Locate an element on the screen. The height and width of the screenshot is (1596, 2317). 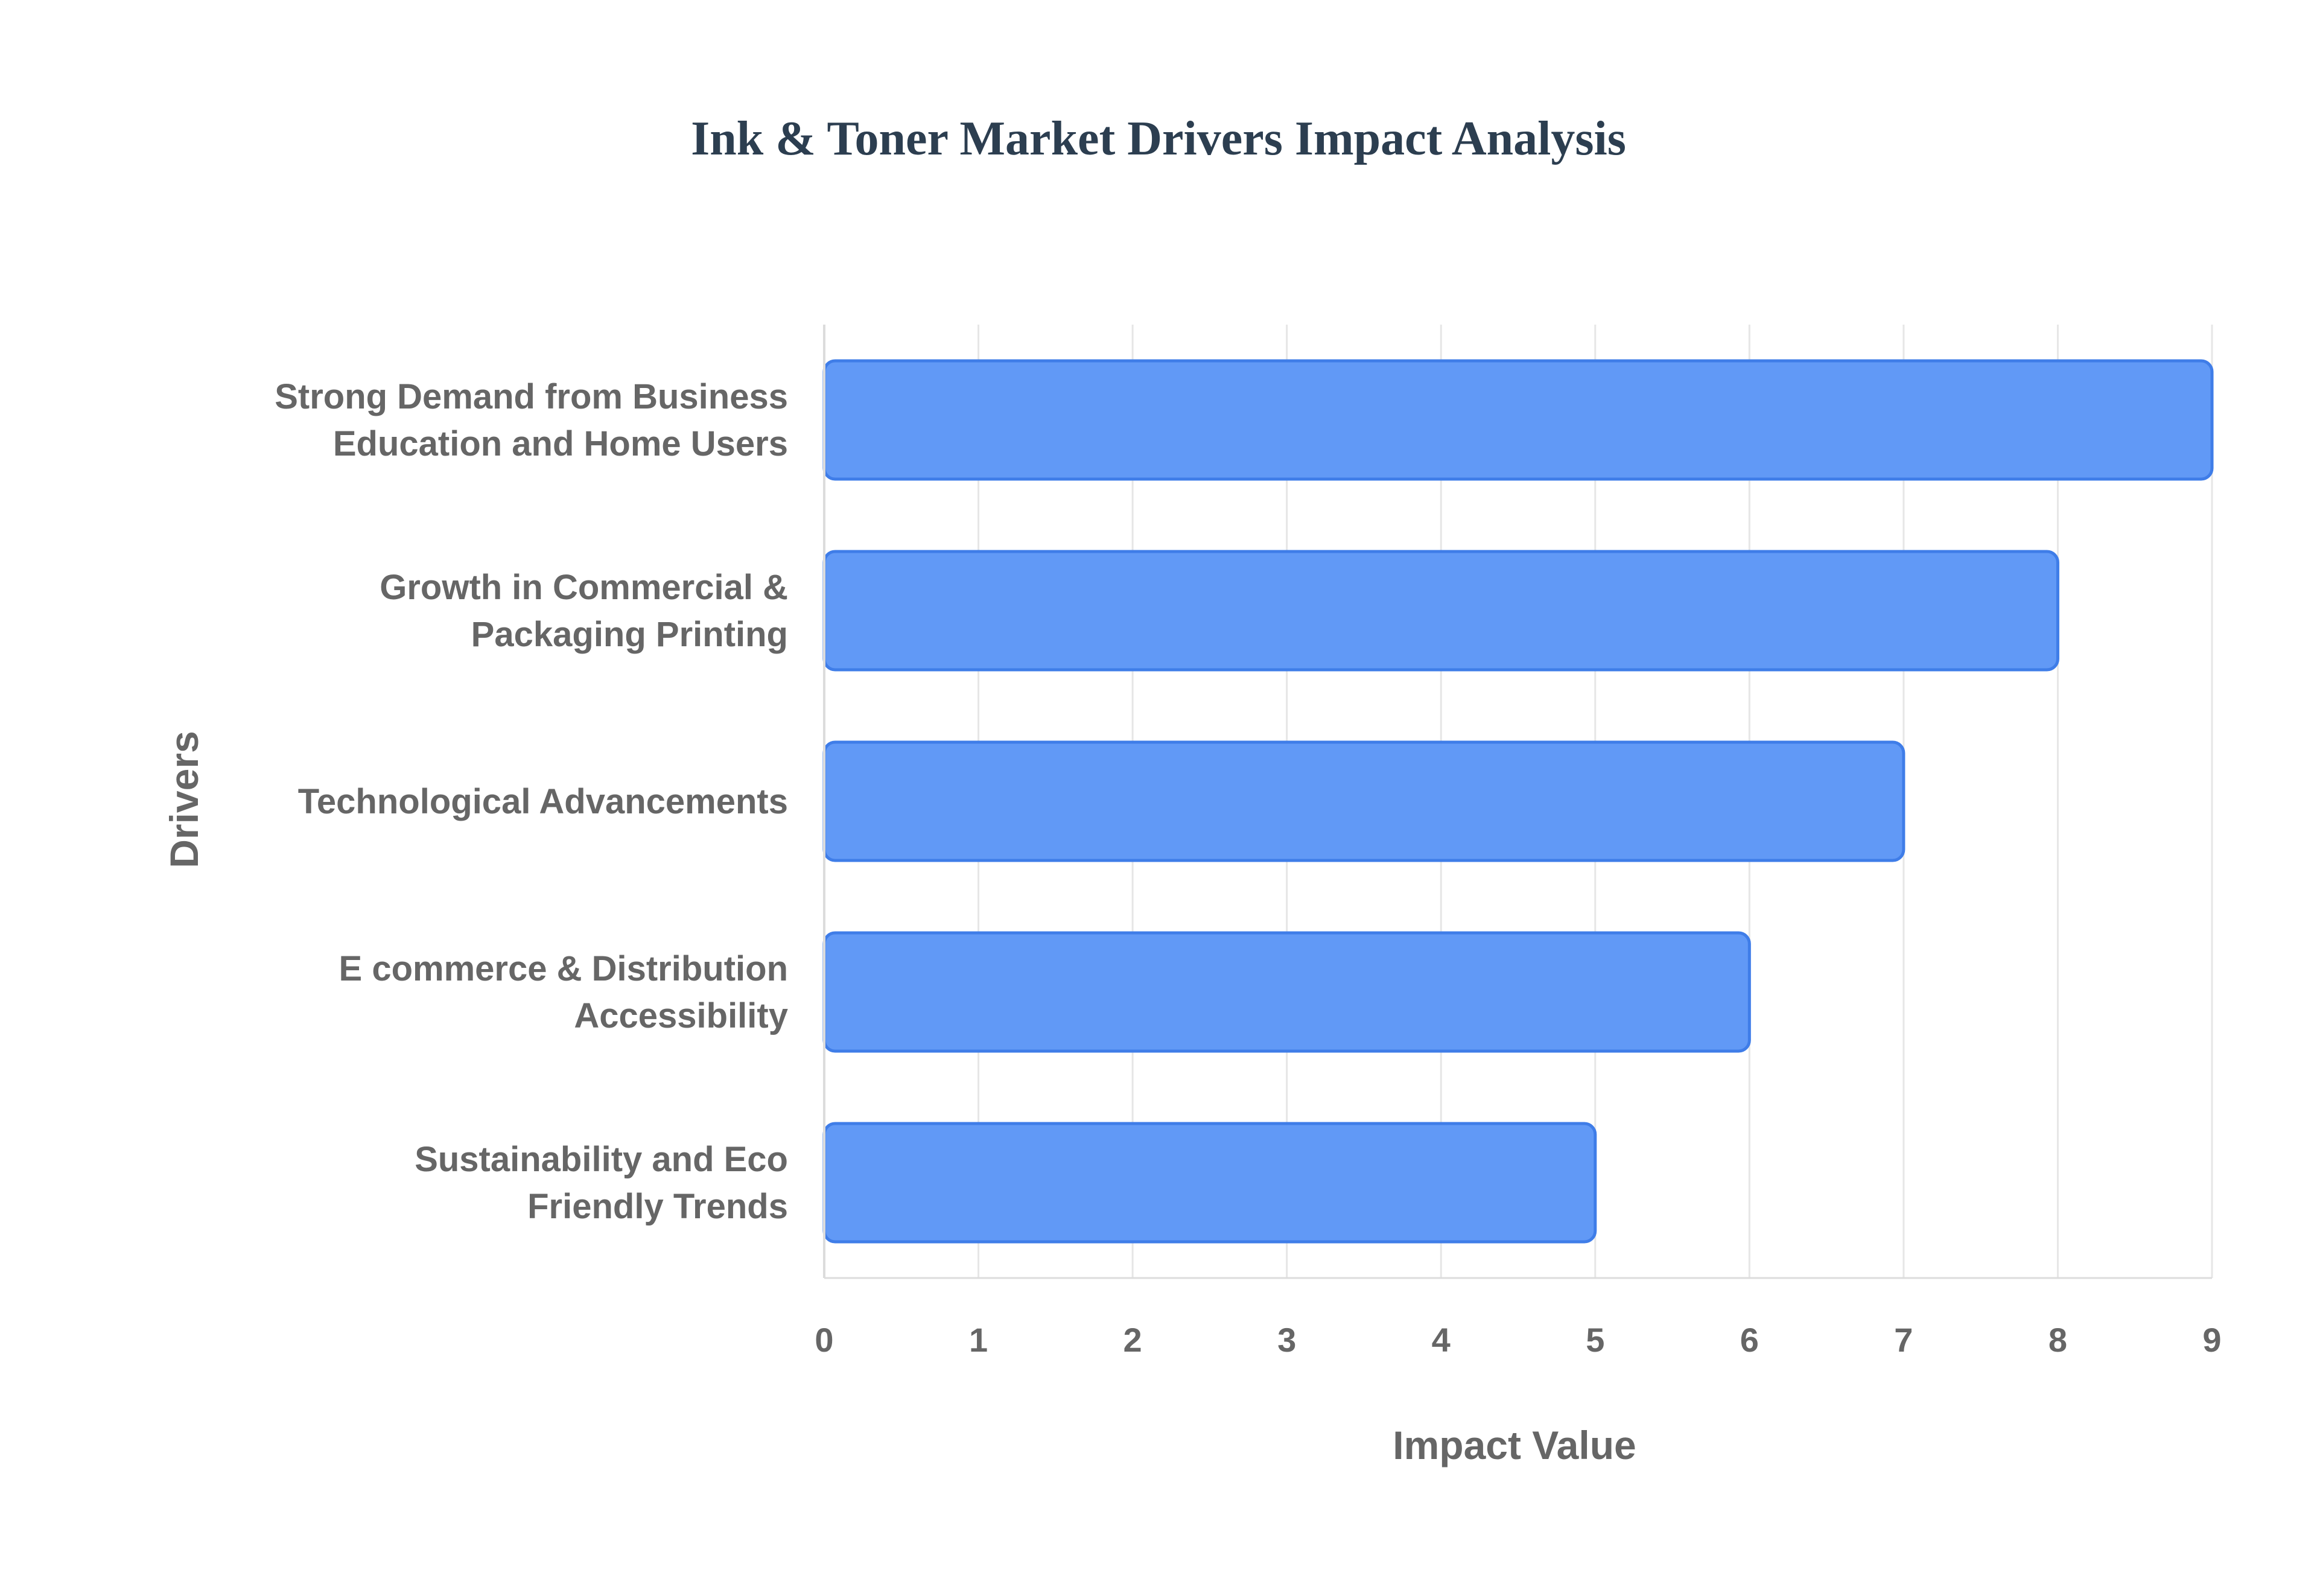
x-axis-tick-label: 3 is located at coordinates (1286, 1340).